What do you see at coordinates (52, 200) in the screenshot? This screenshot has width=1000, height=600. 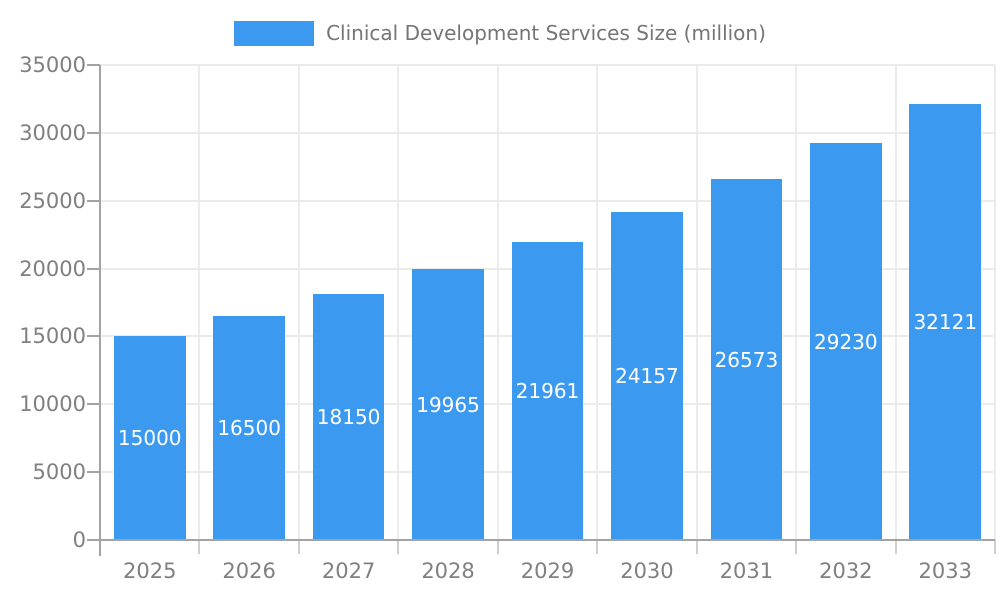 I see `y-tick-label: 25000` at bounding box center [52, 200].